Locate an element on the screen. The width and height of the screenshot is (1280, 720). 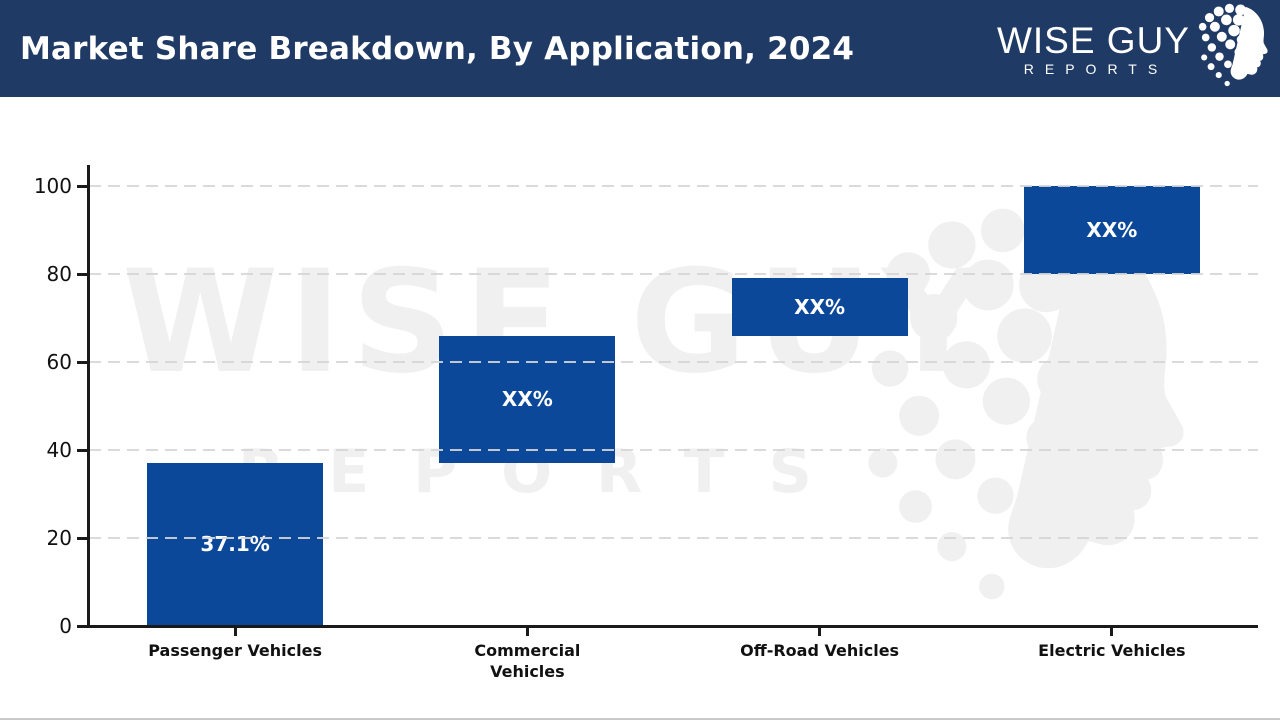
y-axis-line is located at coordinates (88, 396).